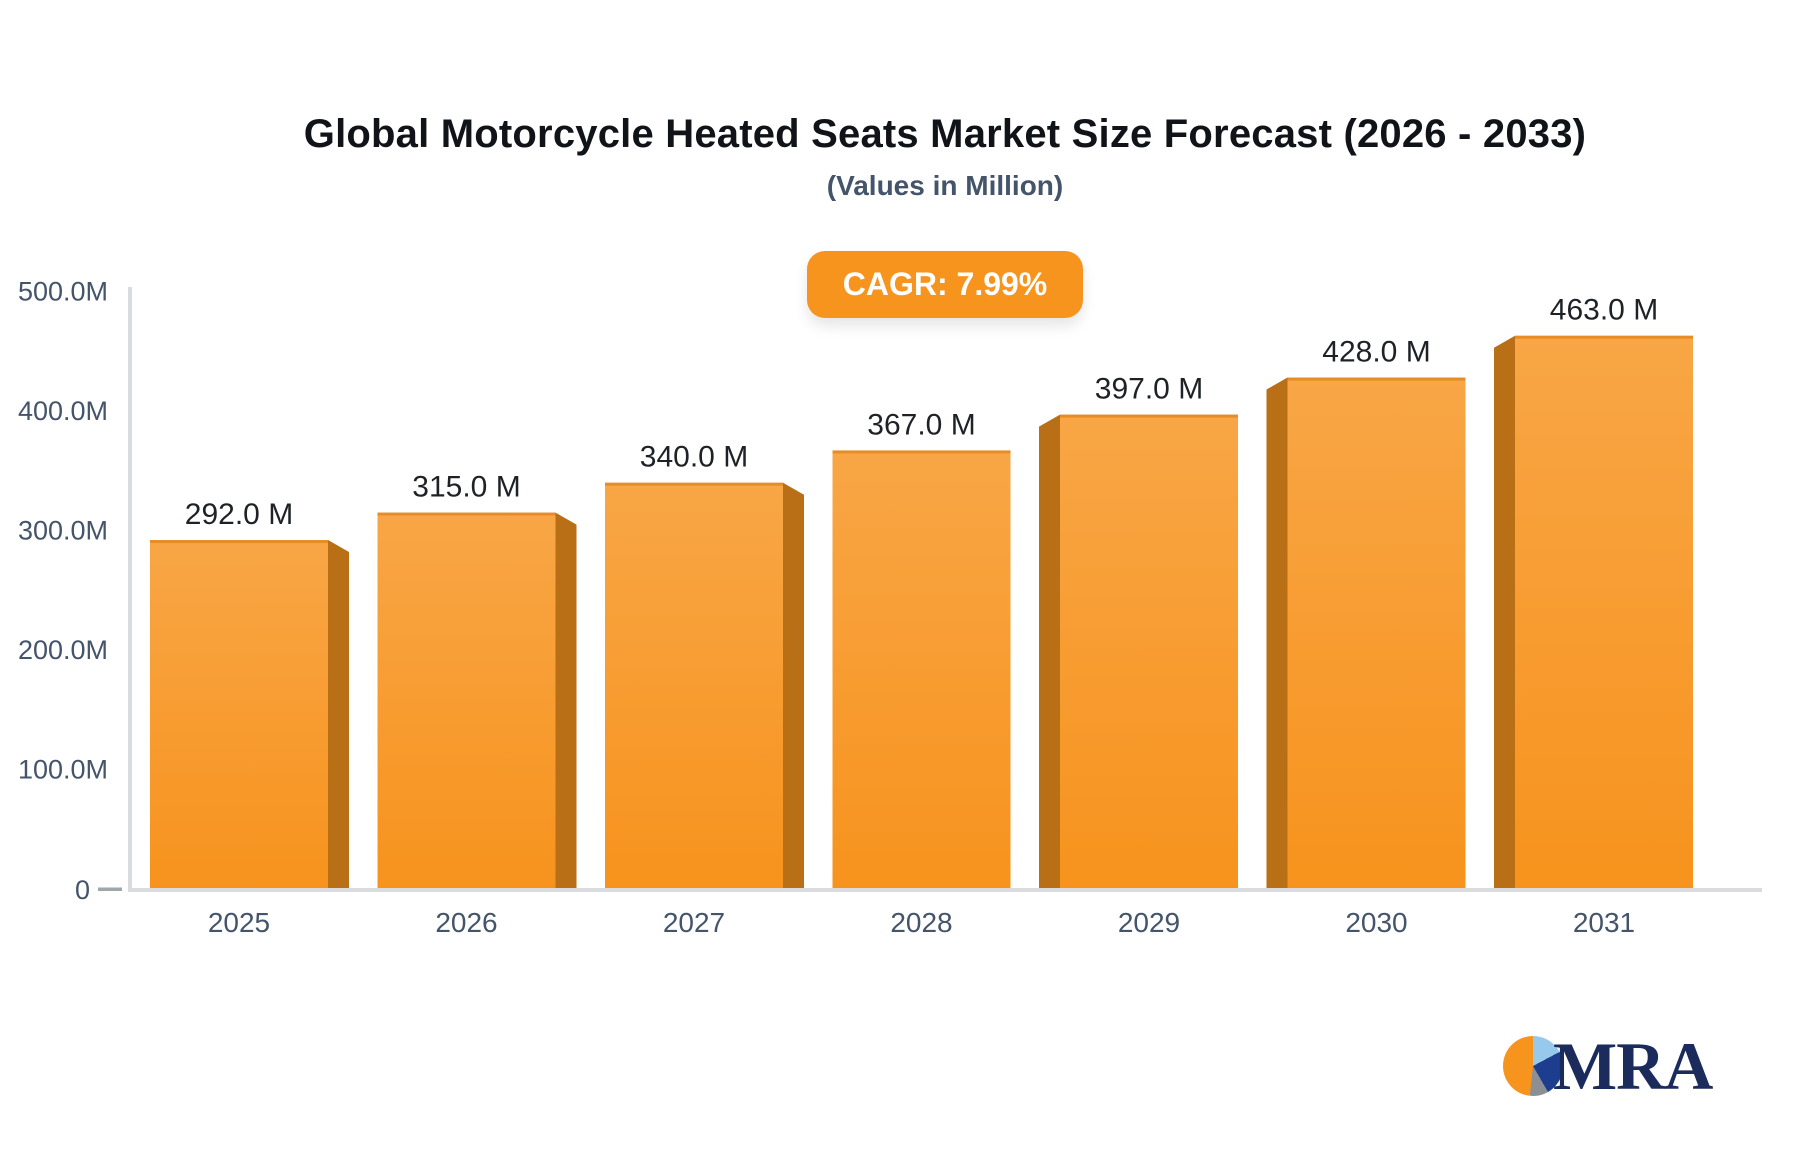 The image size is (1800, 1156). I want to click on bar-2031-face, so click(1604, 612).